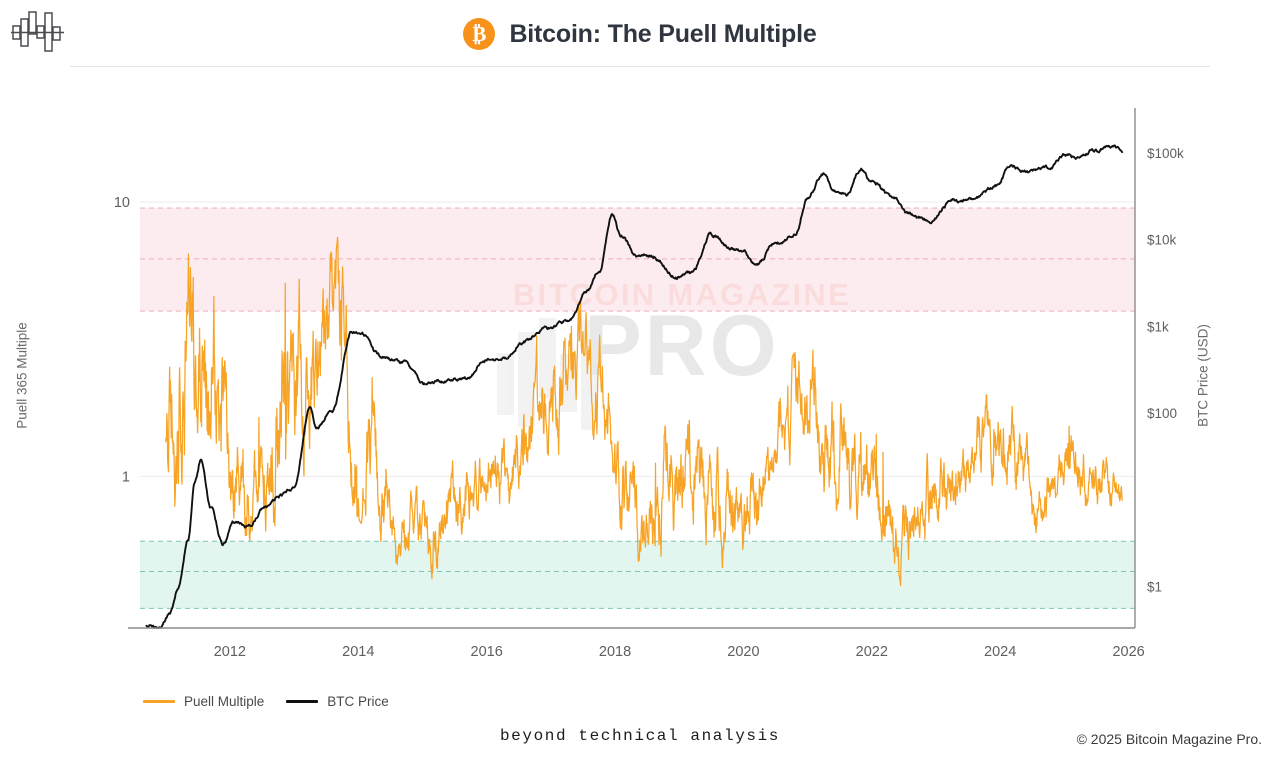 This screenshot has width=1280, height=758. What do you see at coordinates (663, 33) in the screenshot?
I see `page-title: Bitcoin: The Puell Multiple` at bounding box center [663, 33].